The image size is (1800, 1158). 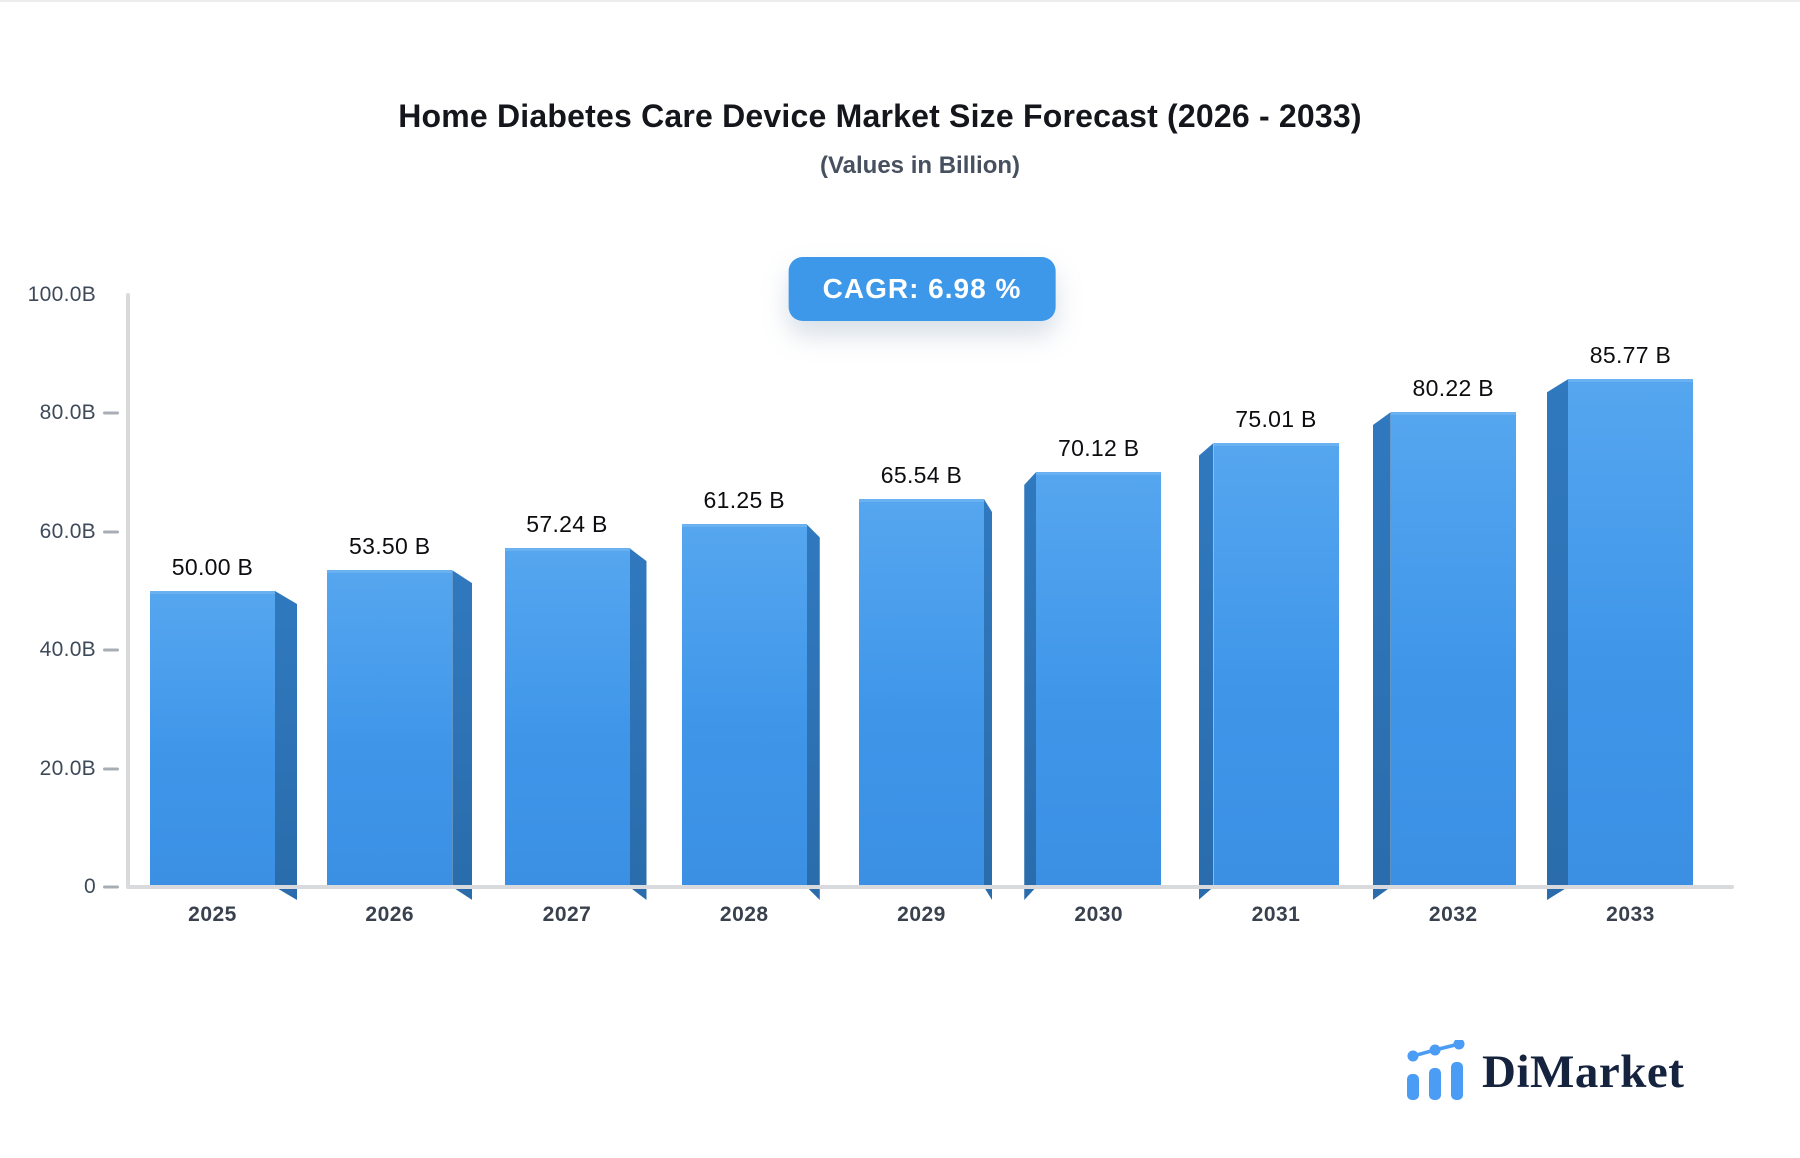 What do you see at coordinates (930, 887) in the screenshot?
I see `x-axis-line` at bounding box center [930, 887].